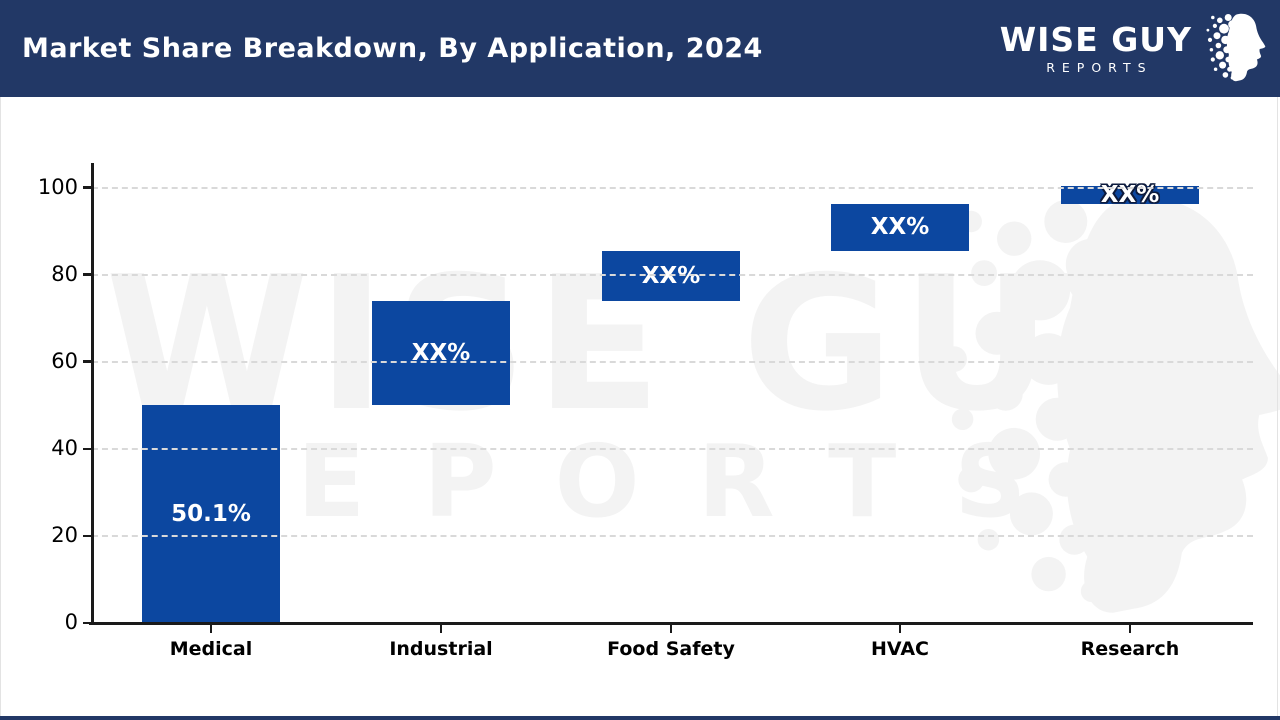  I want to click on ytick-label-0: 0, so click(71, 622).